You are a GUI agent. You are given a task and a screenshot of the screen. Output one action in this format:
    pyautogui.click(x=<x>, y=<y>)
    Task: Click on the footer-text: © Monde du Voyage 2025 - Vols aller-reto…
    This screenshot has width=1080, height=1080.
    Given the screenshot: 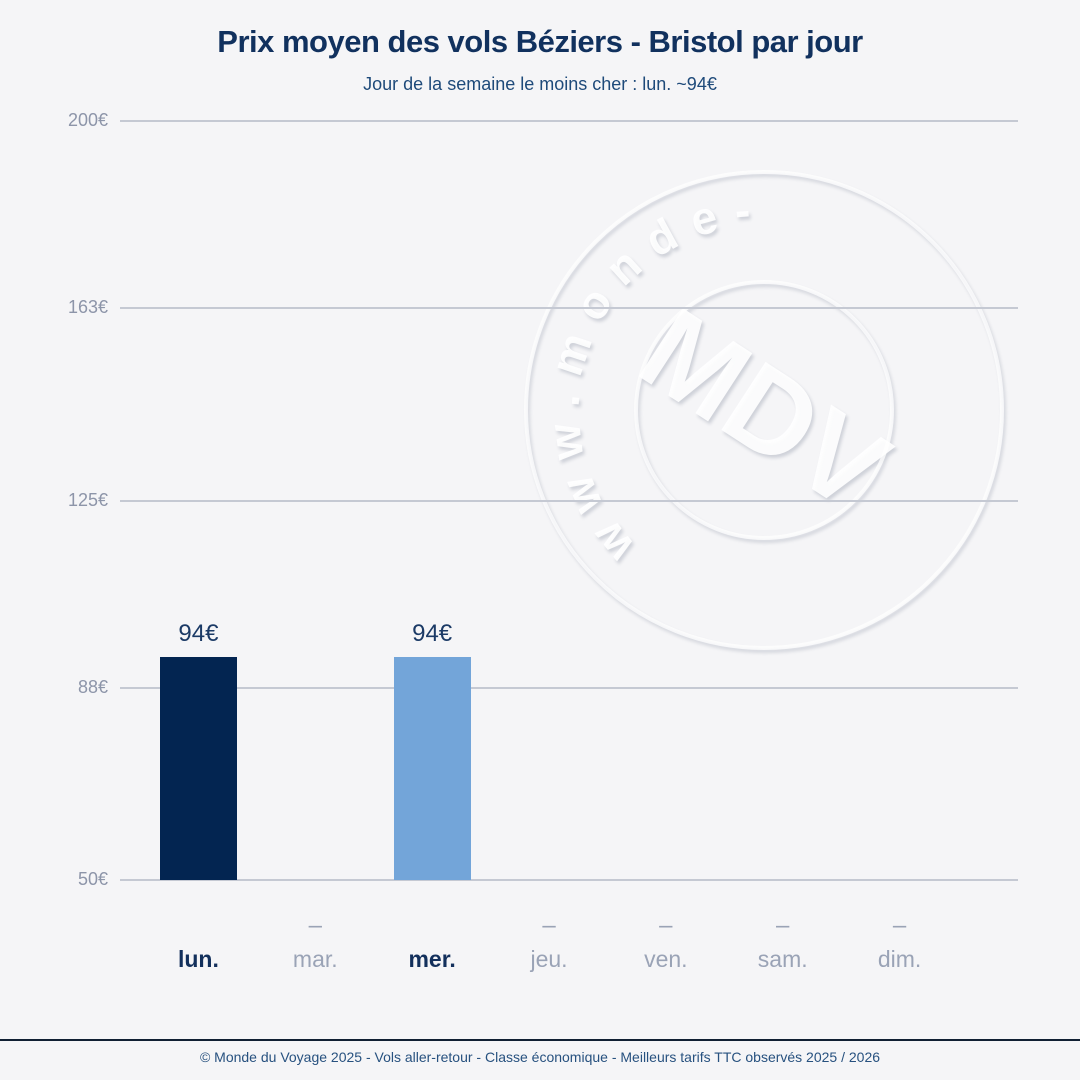 What is the action you would take?
    pyautogui.click(x=540, y=1057)
    